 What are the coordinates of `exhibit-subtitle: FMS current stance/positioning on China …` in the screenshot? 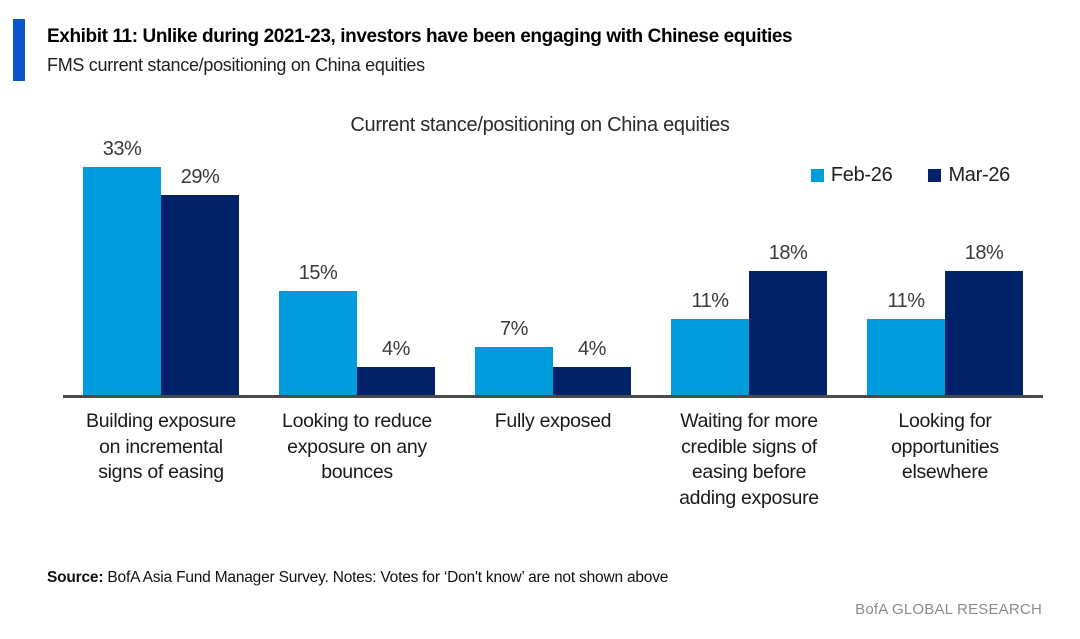 It's located at (236, 65).